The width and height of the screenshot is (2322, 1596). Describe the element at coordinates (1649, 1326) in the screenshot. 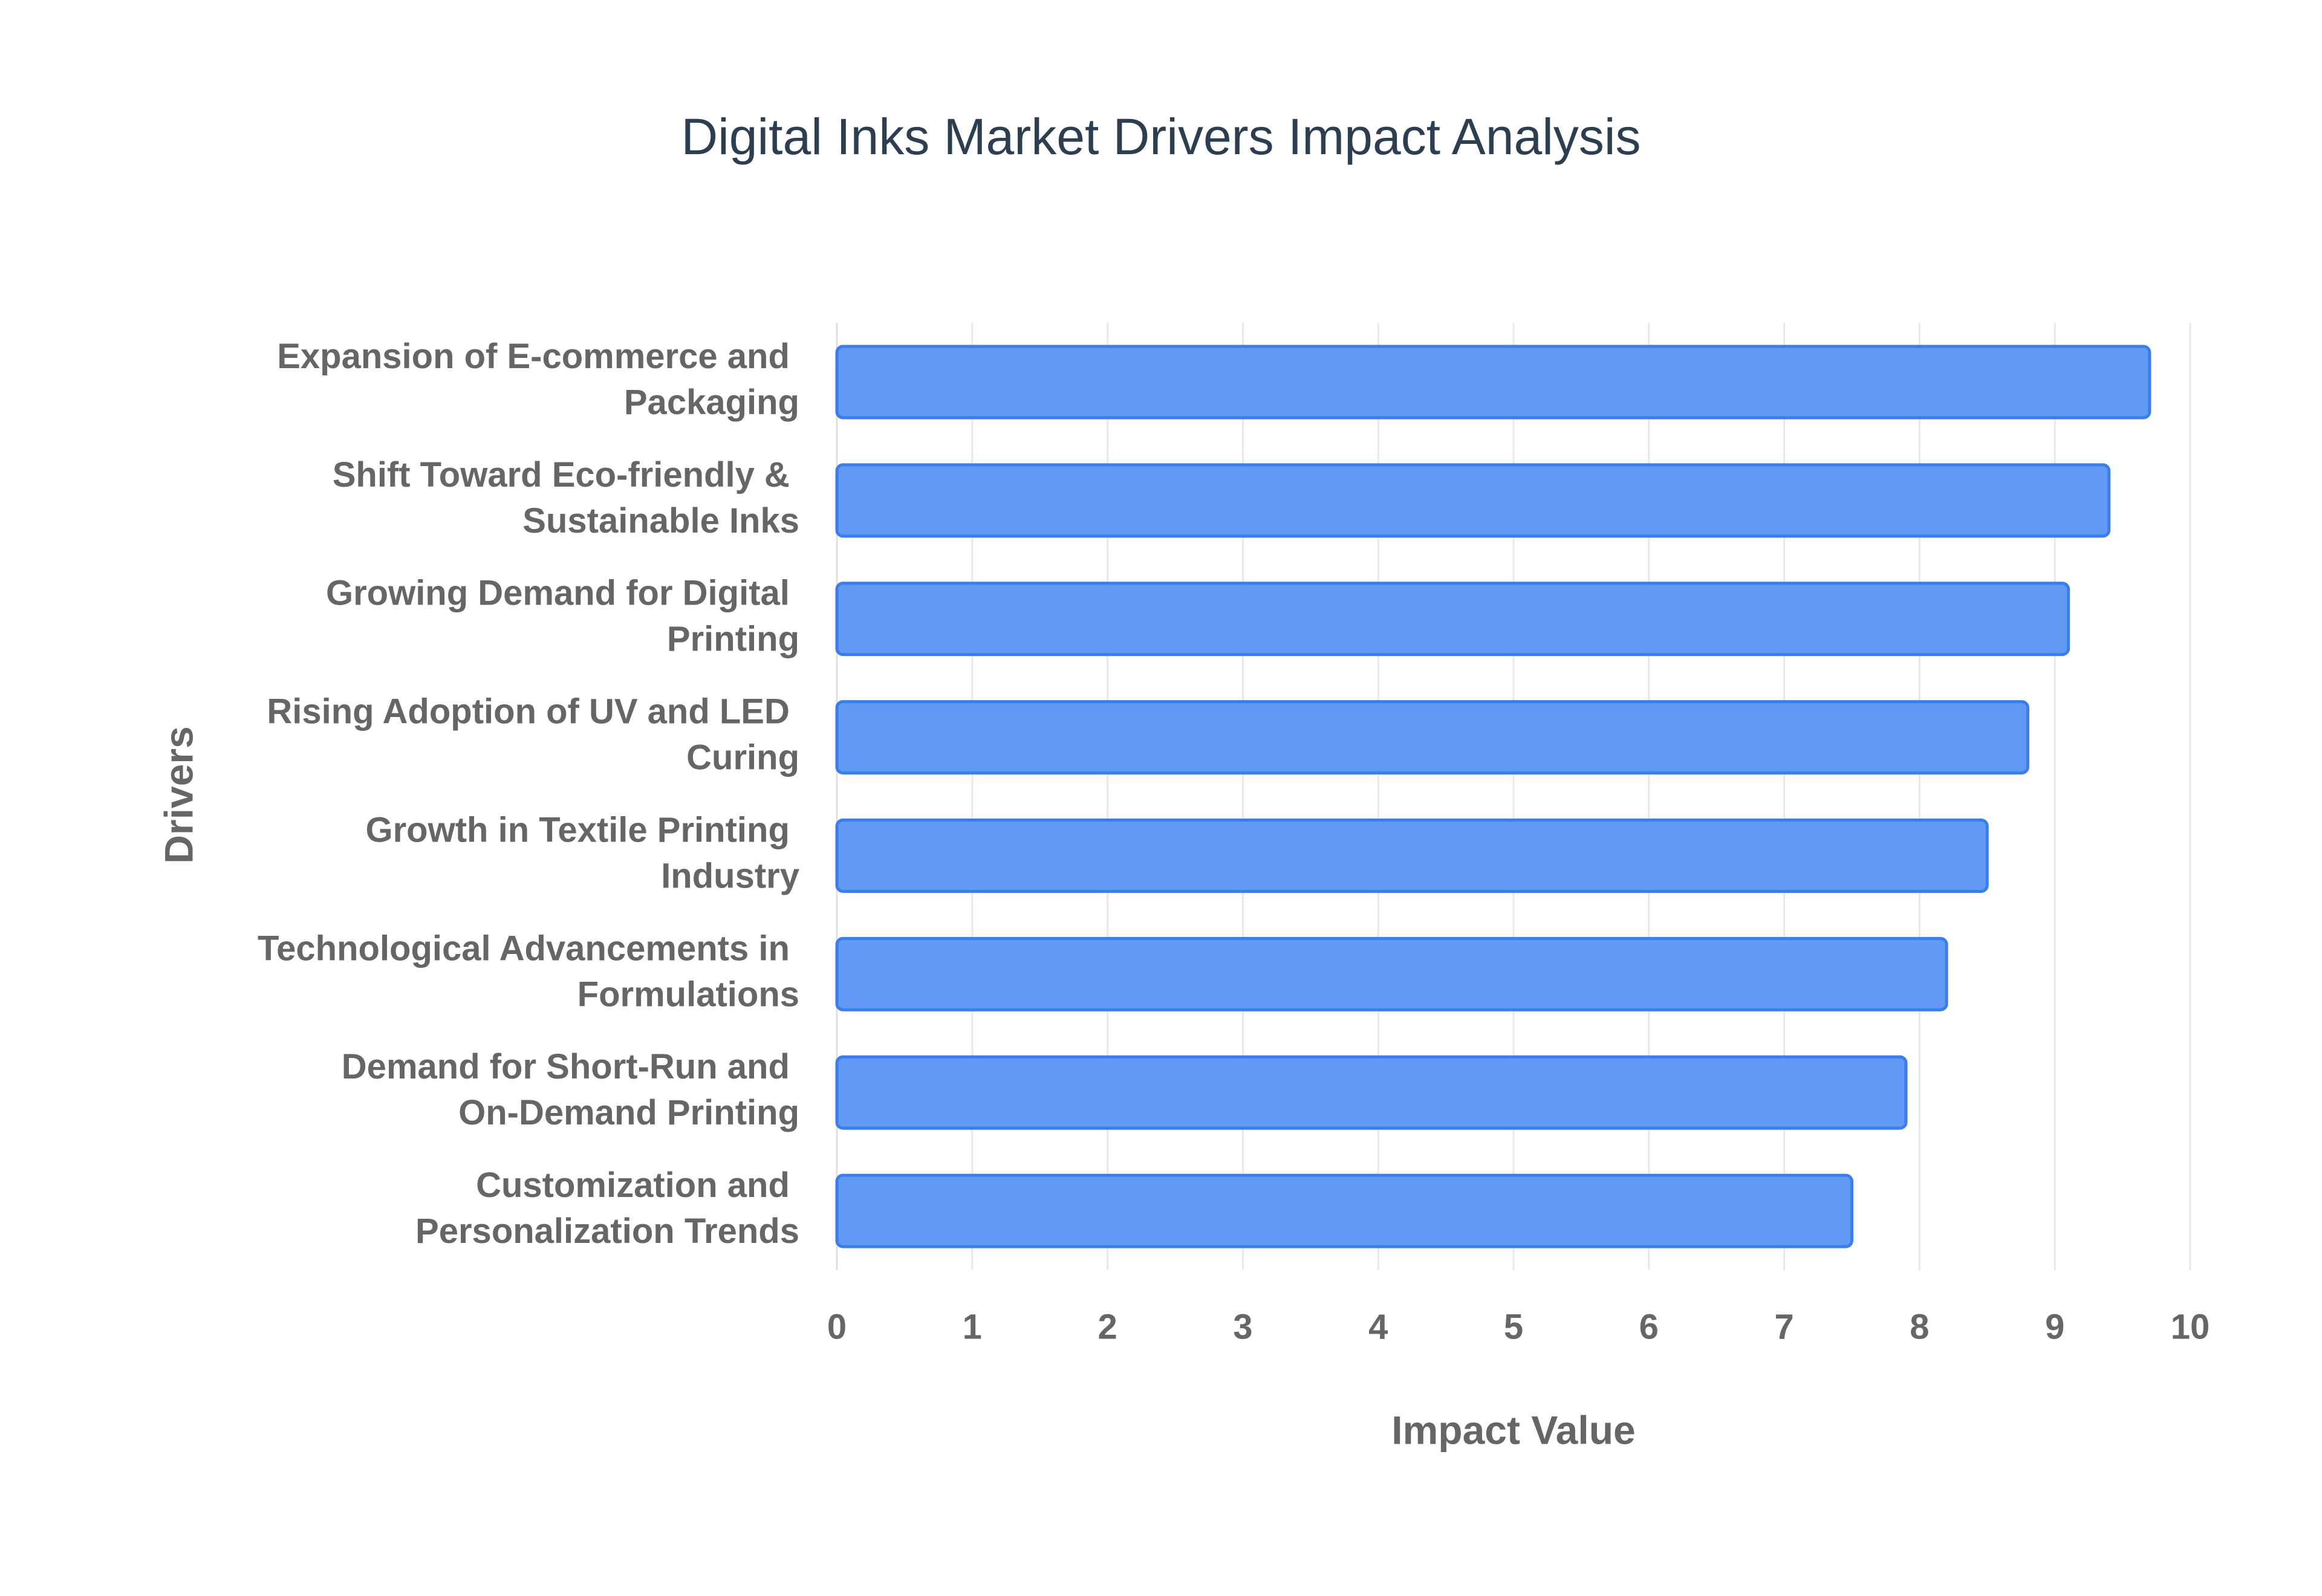

I see `x-tick-label: 6` at that location.